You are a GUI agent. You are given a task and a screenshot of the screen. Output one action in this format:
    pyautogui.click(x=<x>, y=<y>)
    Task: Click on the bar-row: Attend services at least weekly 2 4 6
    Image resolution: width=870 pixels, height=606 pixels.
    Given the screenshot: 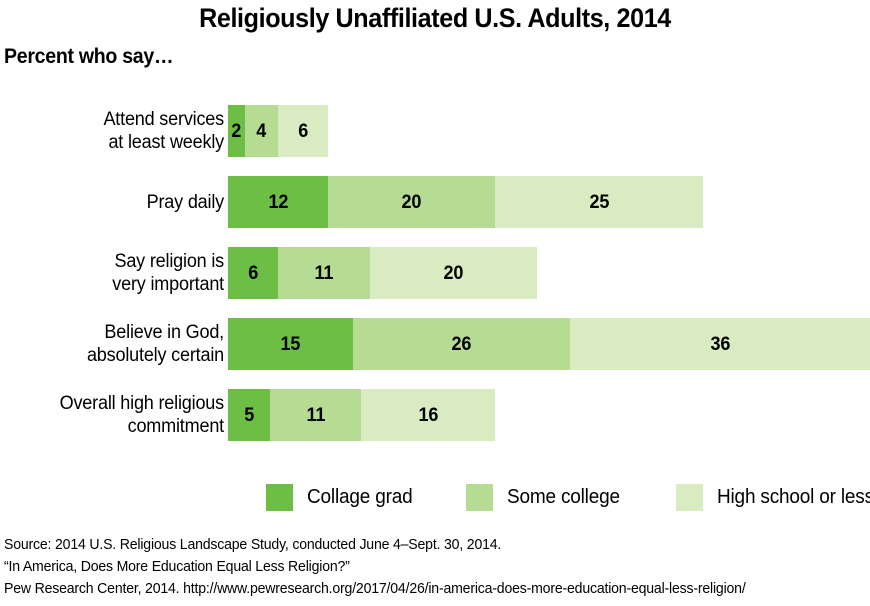 What is the action you would take?
    pyautogui.click(x=435, y=131)
    